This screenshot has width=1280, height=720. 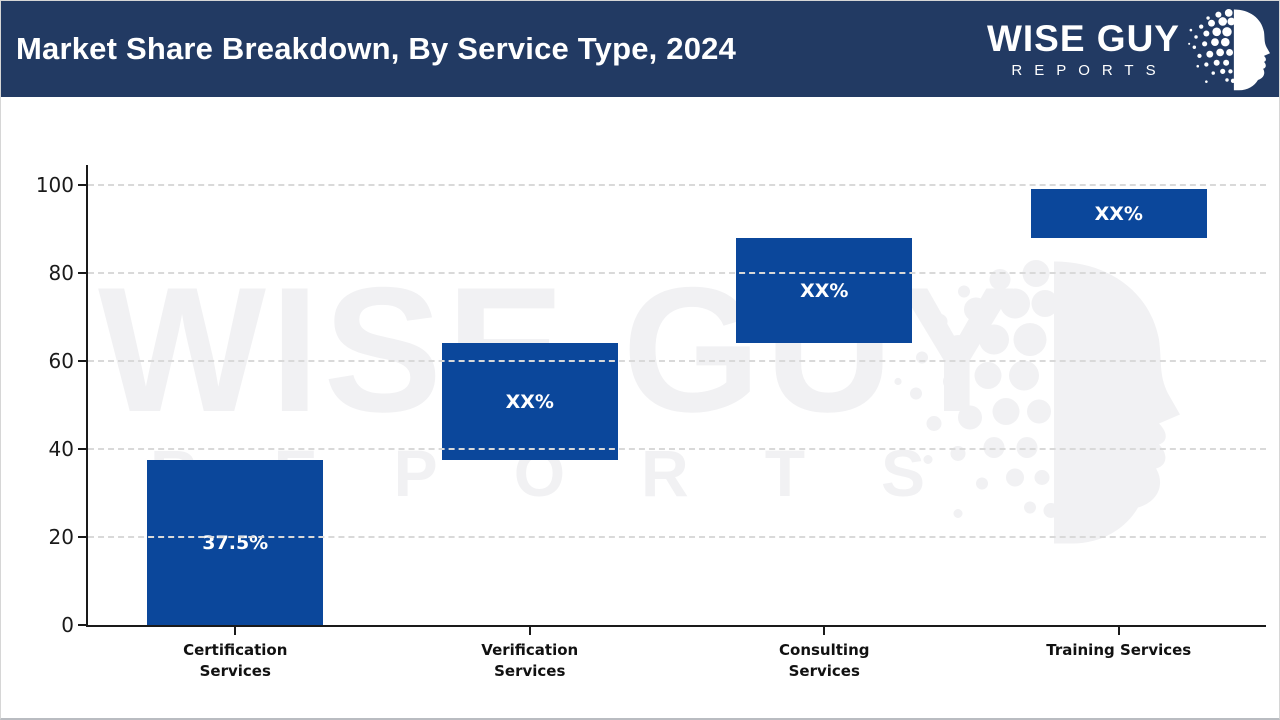 I want to click on y-axis-line, so click(x=87, y=396).